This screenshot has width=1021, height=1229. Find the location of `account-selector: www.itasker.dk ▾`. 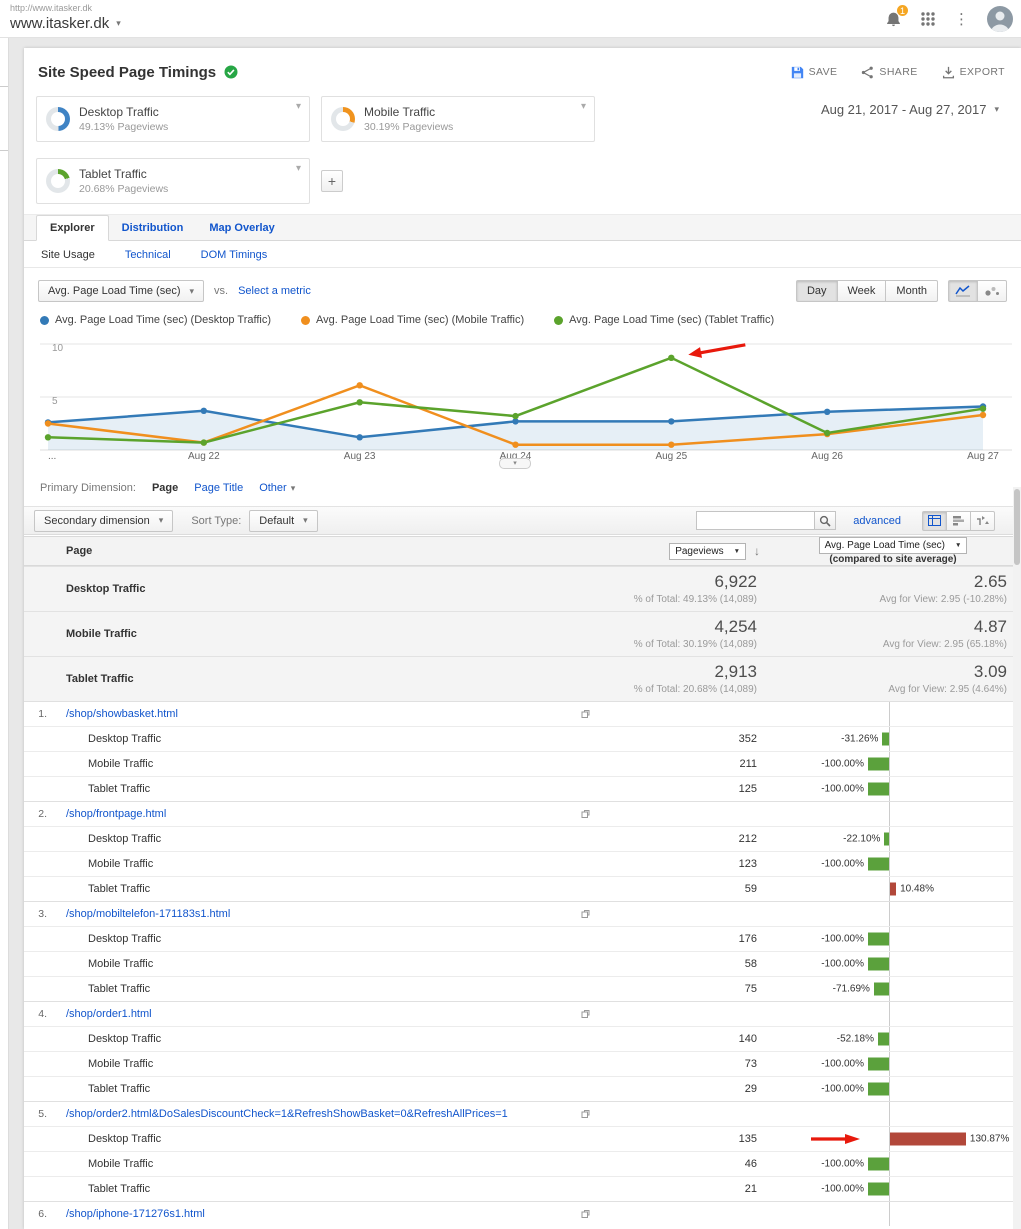

account-selector: www.itasker.dk ▾ is located at coordinates (65, 23).